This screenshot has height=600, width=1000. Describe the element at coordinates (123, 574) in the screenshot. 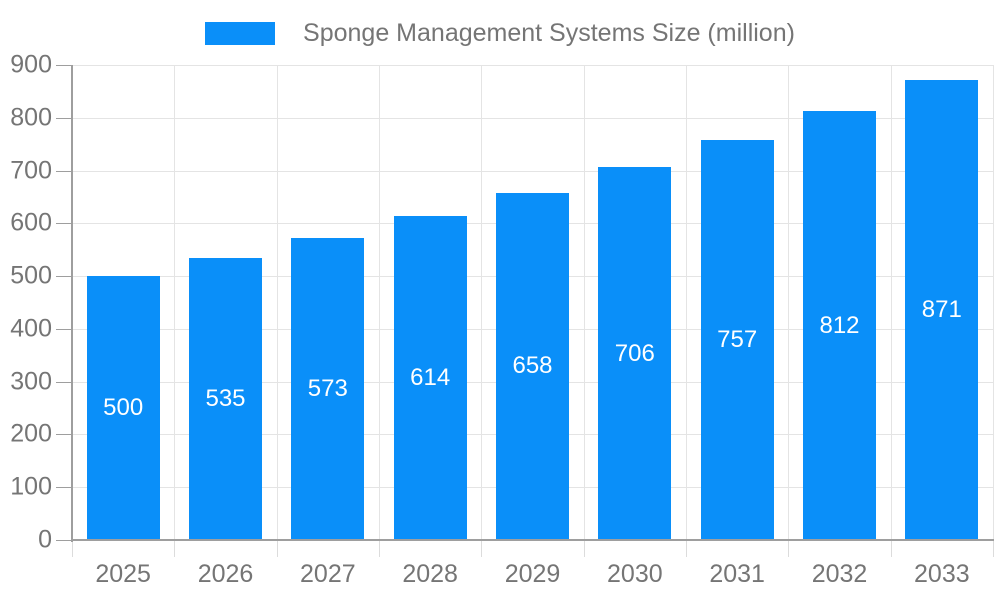

I see `x-axis-tick-label: 2025` at that location.